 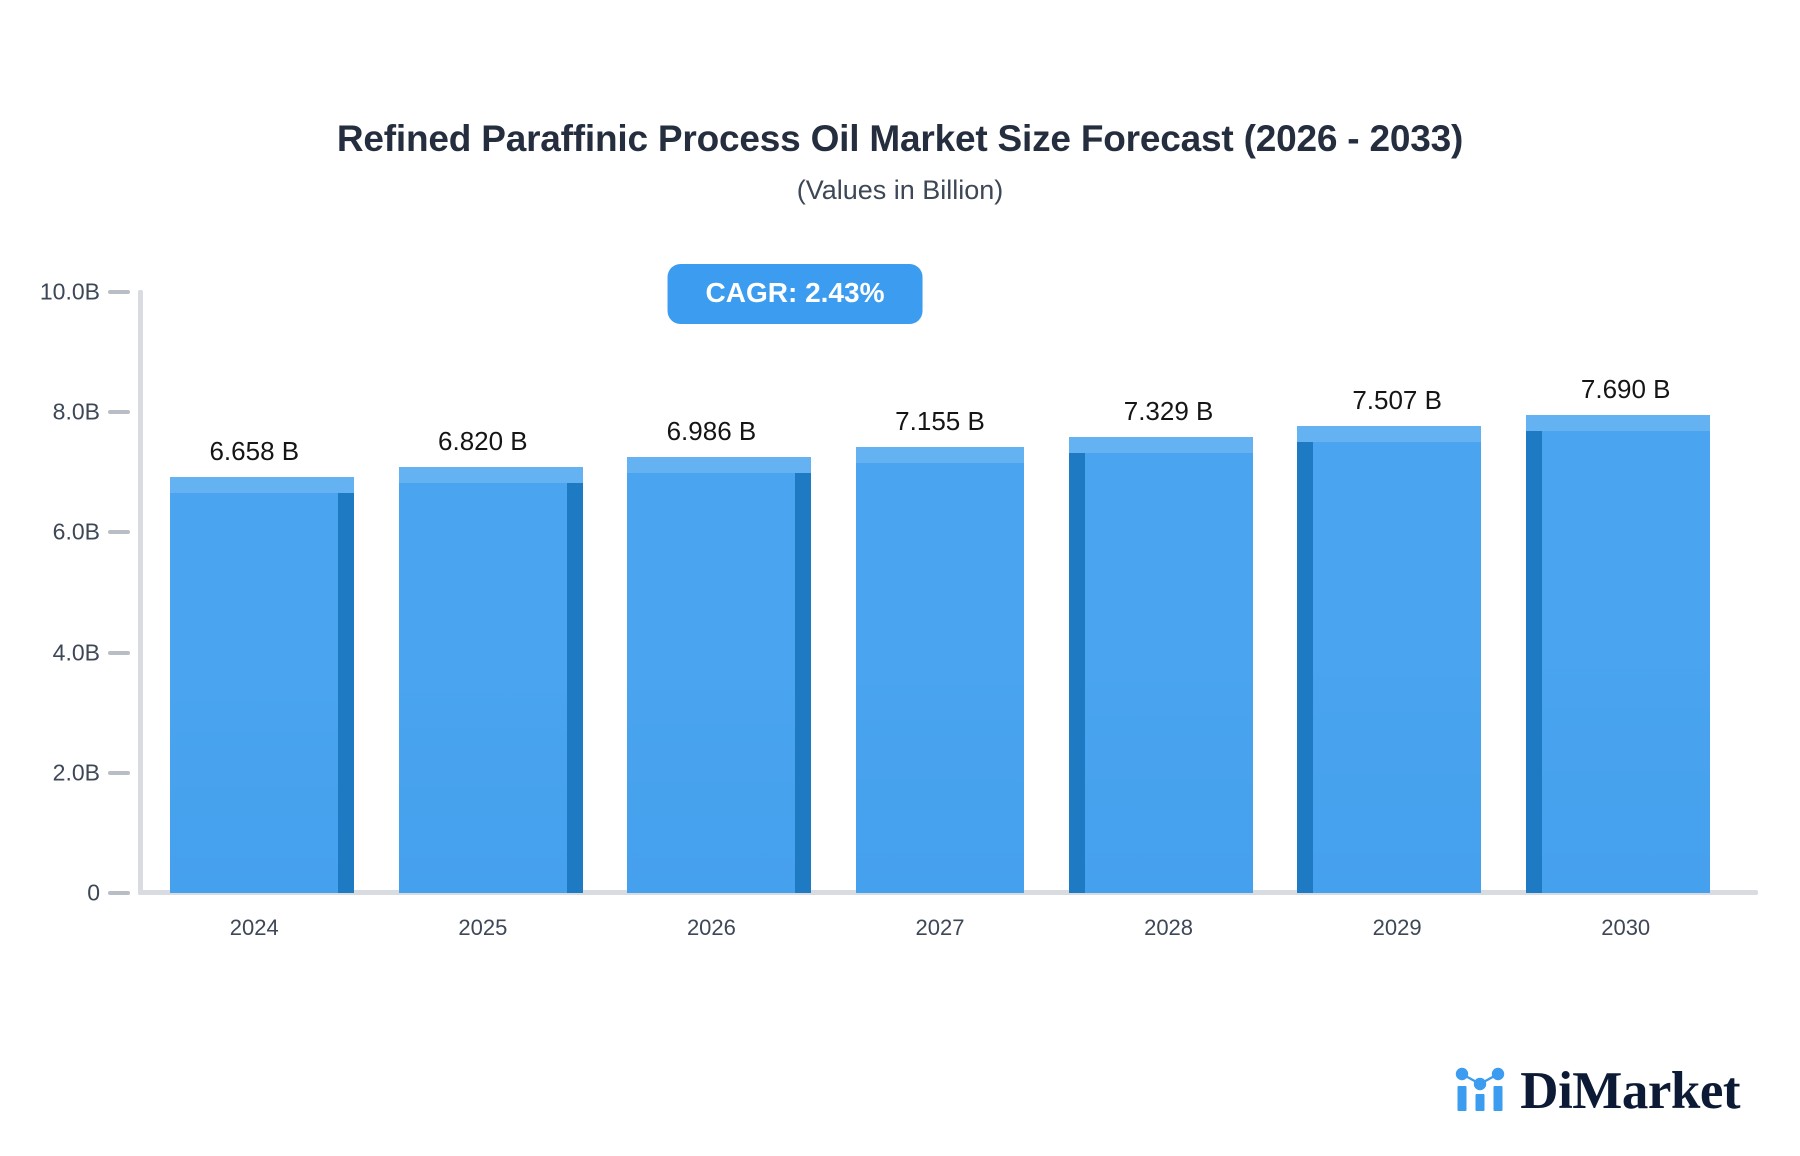 I want to click on cagr-badge: CAGR: 2.43%, so click(x=795, y=294).